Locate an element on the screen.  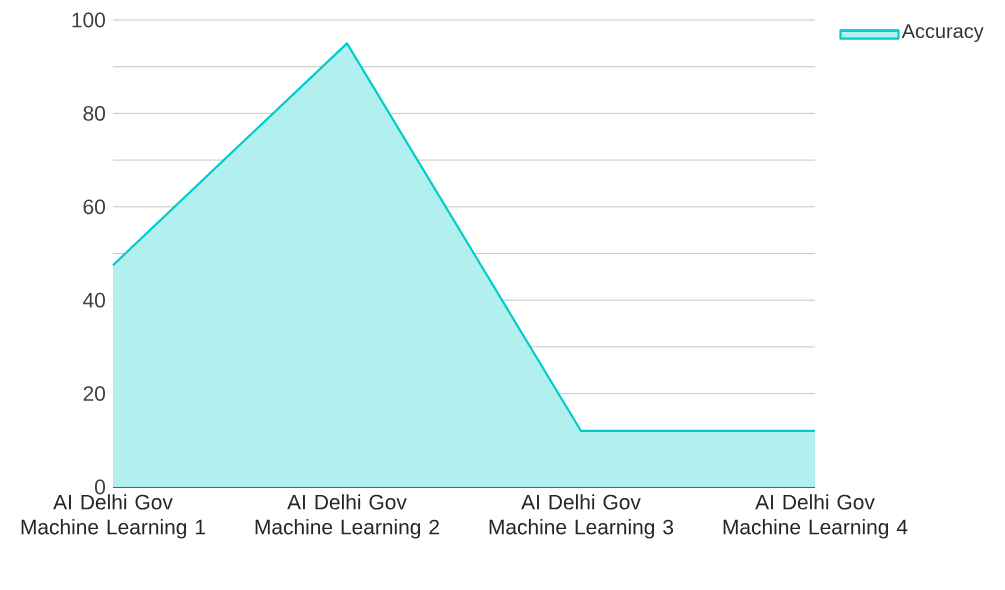
y-tick-label: 20 is located at coordinates (94, 393).